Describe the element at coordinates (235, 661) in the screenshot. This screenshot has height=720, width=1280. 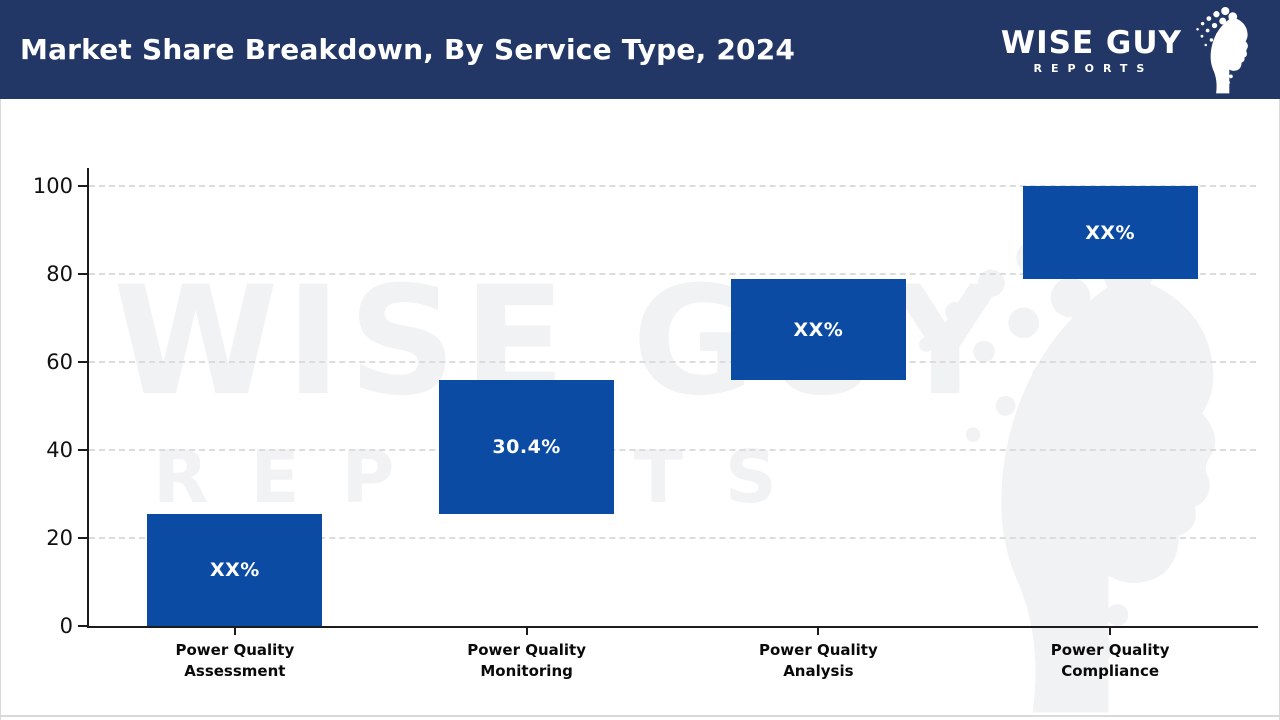
I see `x-category-label: Power Quality Assessment` at that location.